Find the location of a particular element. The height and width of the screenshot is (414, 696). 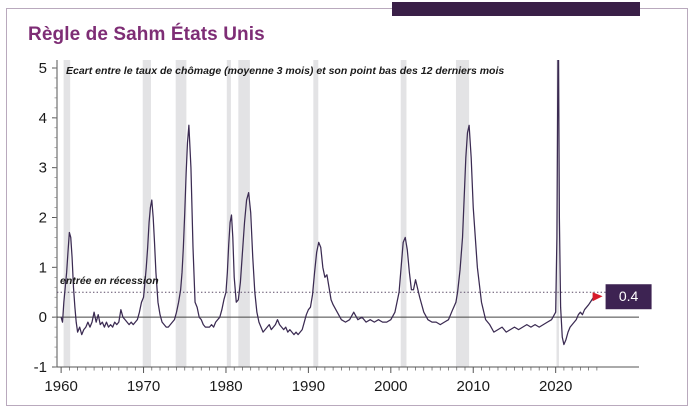

page-title: Règle de Sahm États Unis is located at coordinates (146, 34).